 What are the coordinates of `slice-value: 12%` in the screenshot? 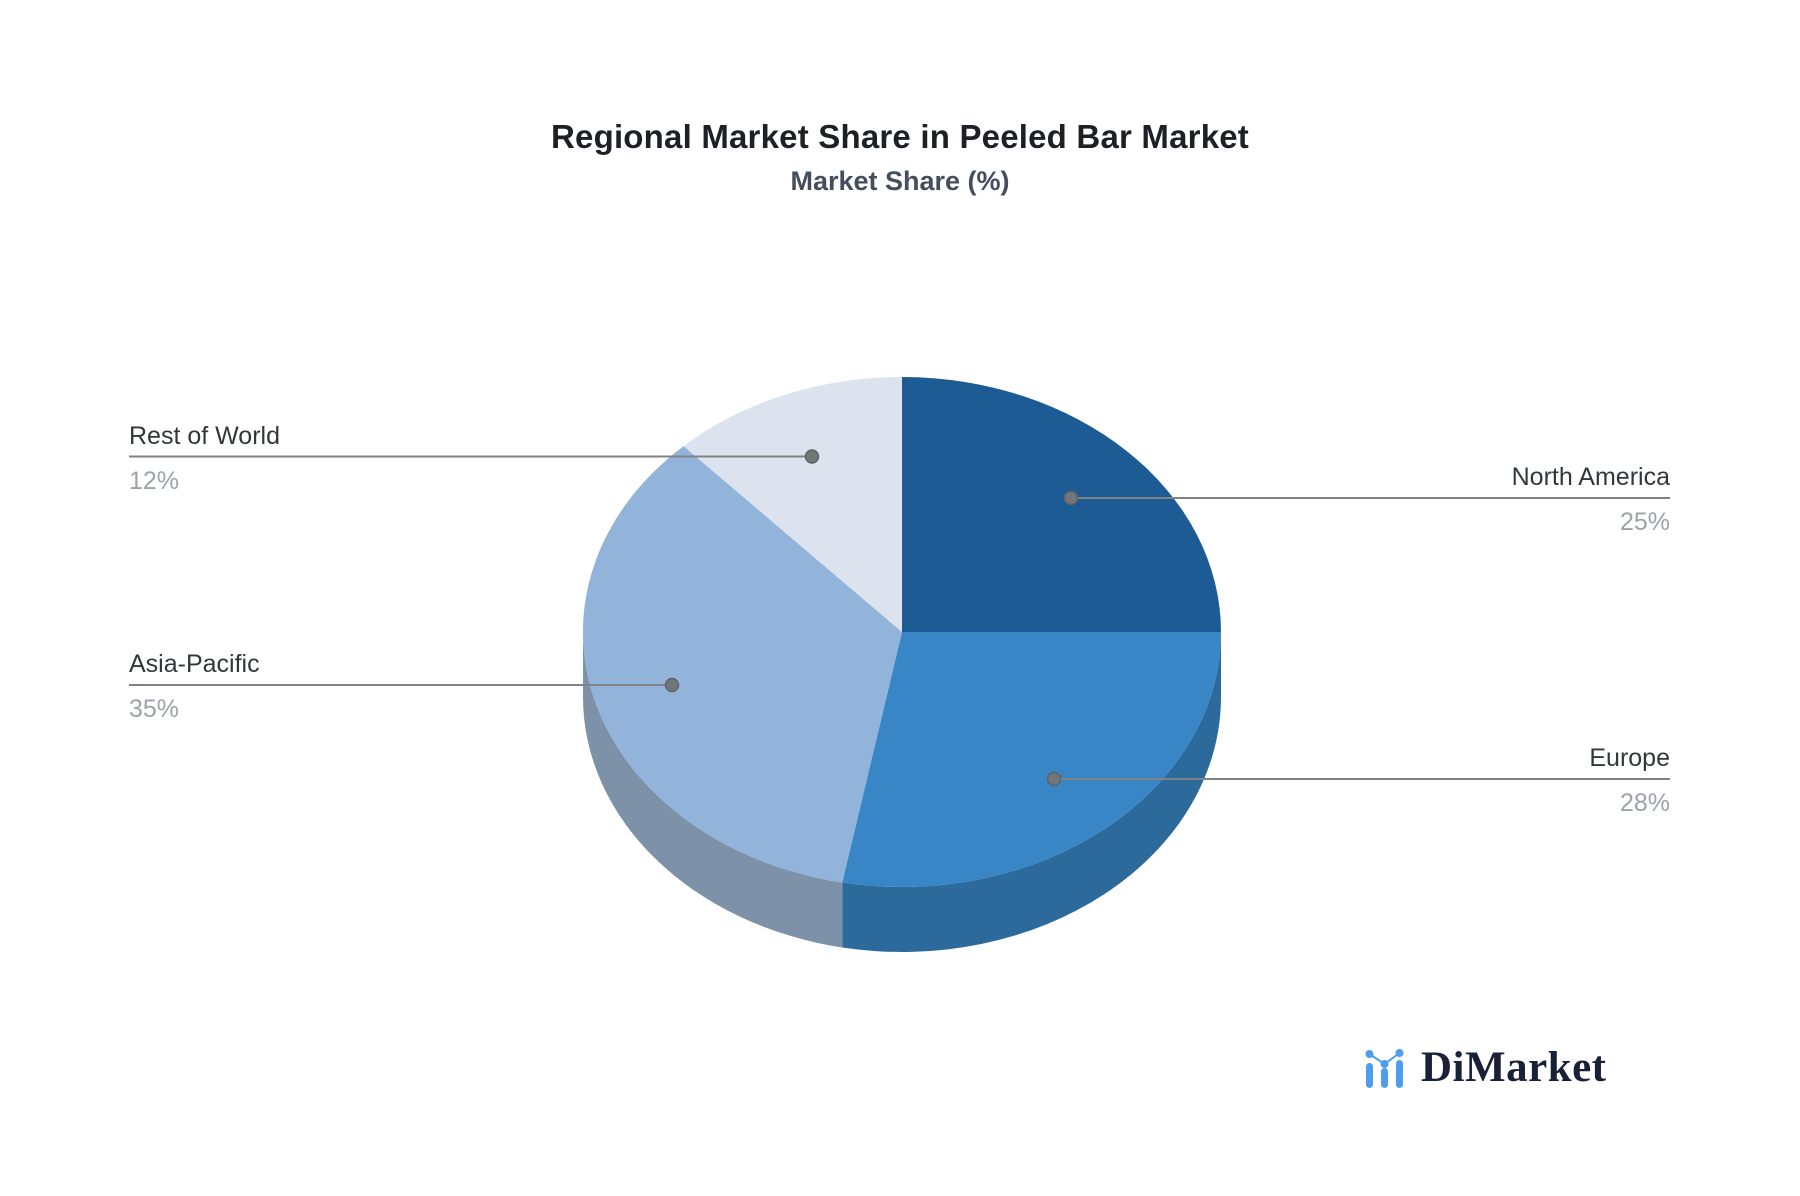 It's located at (154, 480).